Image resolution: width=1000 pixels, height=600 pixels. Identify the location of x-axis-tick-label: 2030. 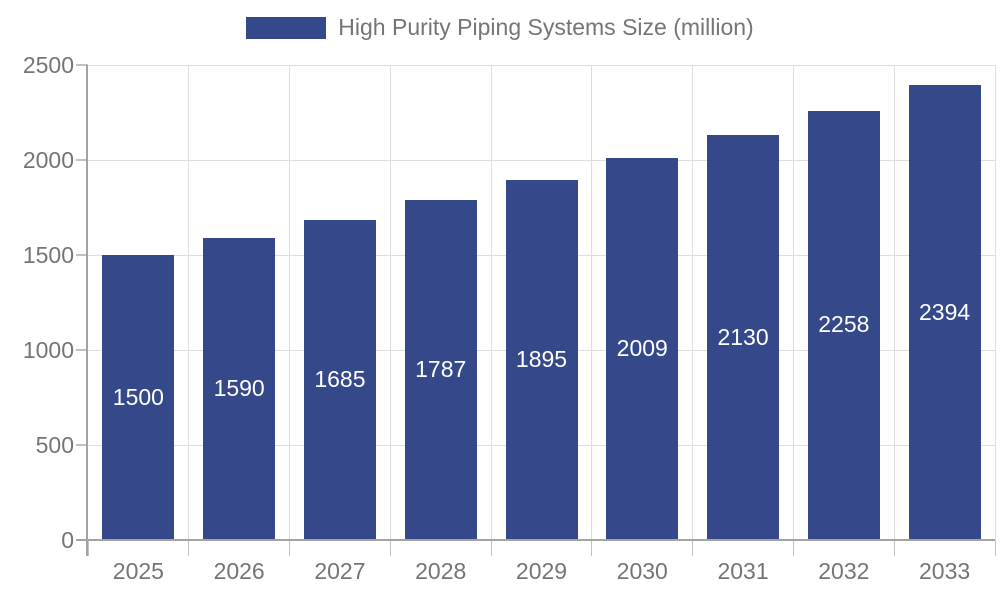
(642, 571).